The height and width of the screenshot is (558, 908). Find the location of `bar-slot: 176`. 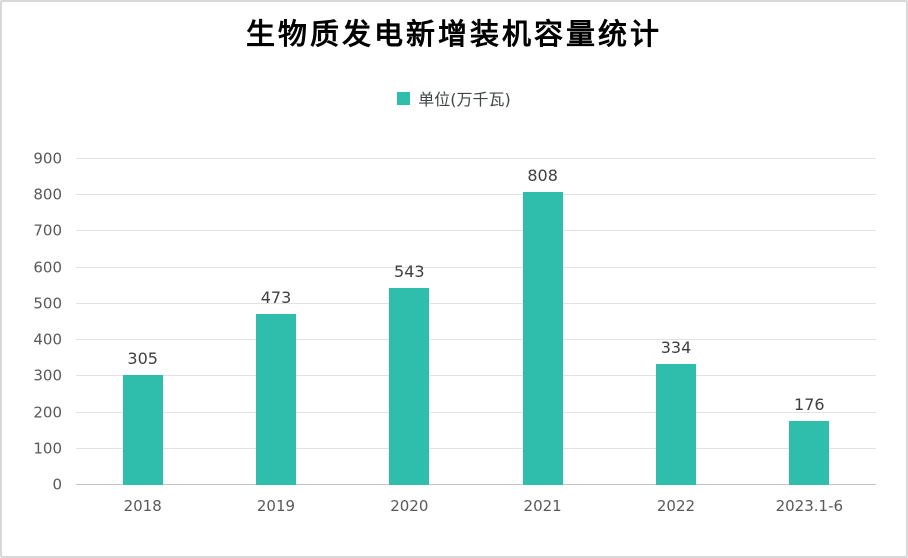

bar-slot: 176 is located at coordinates (809, 322).